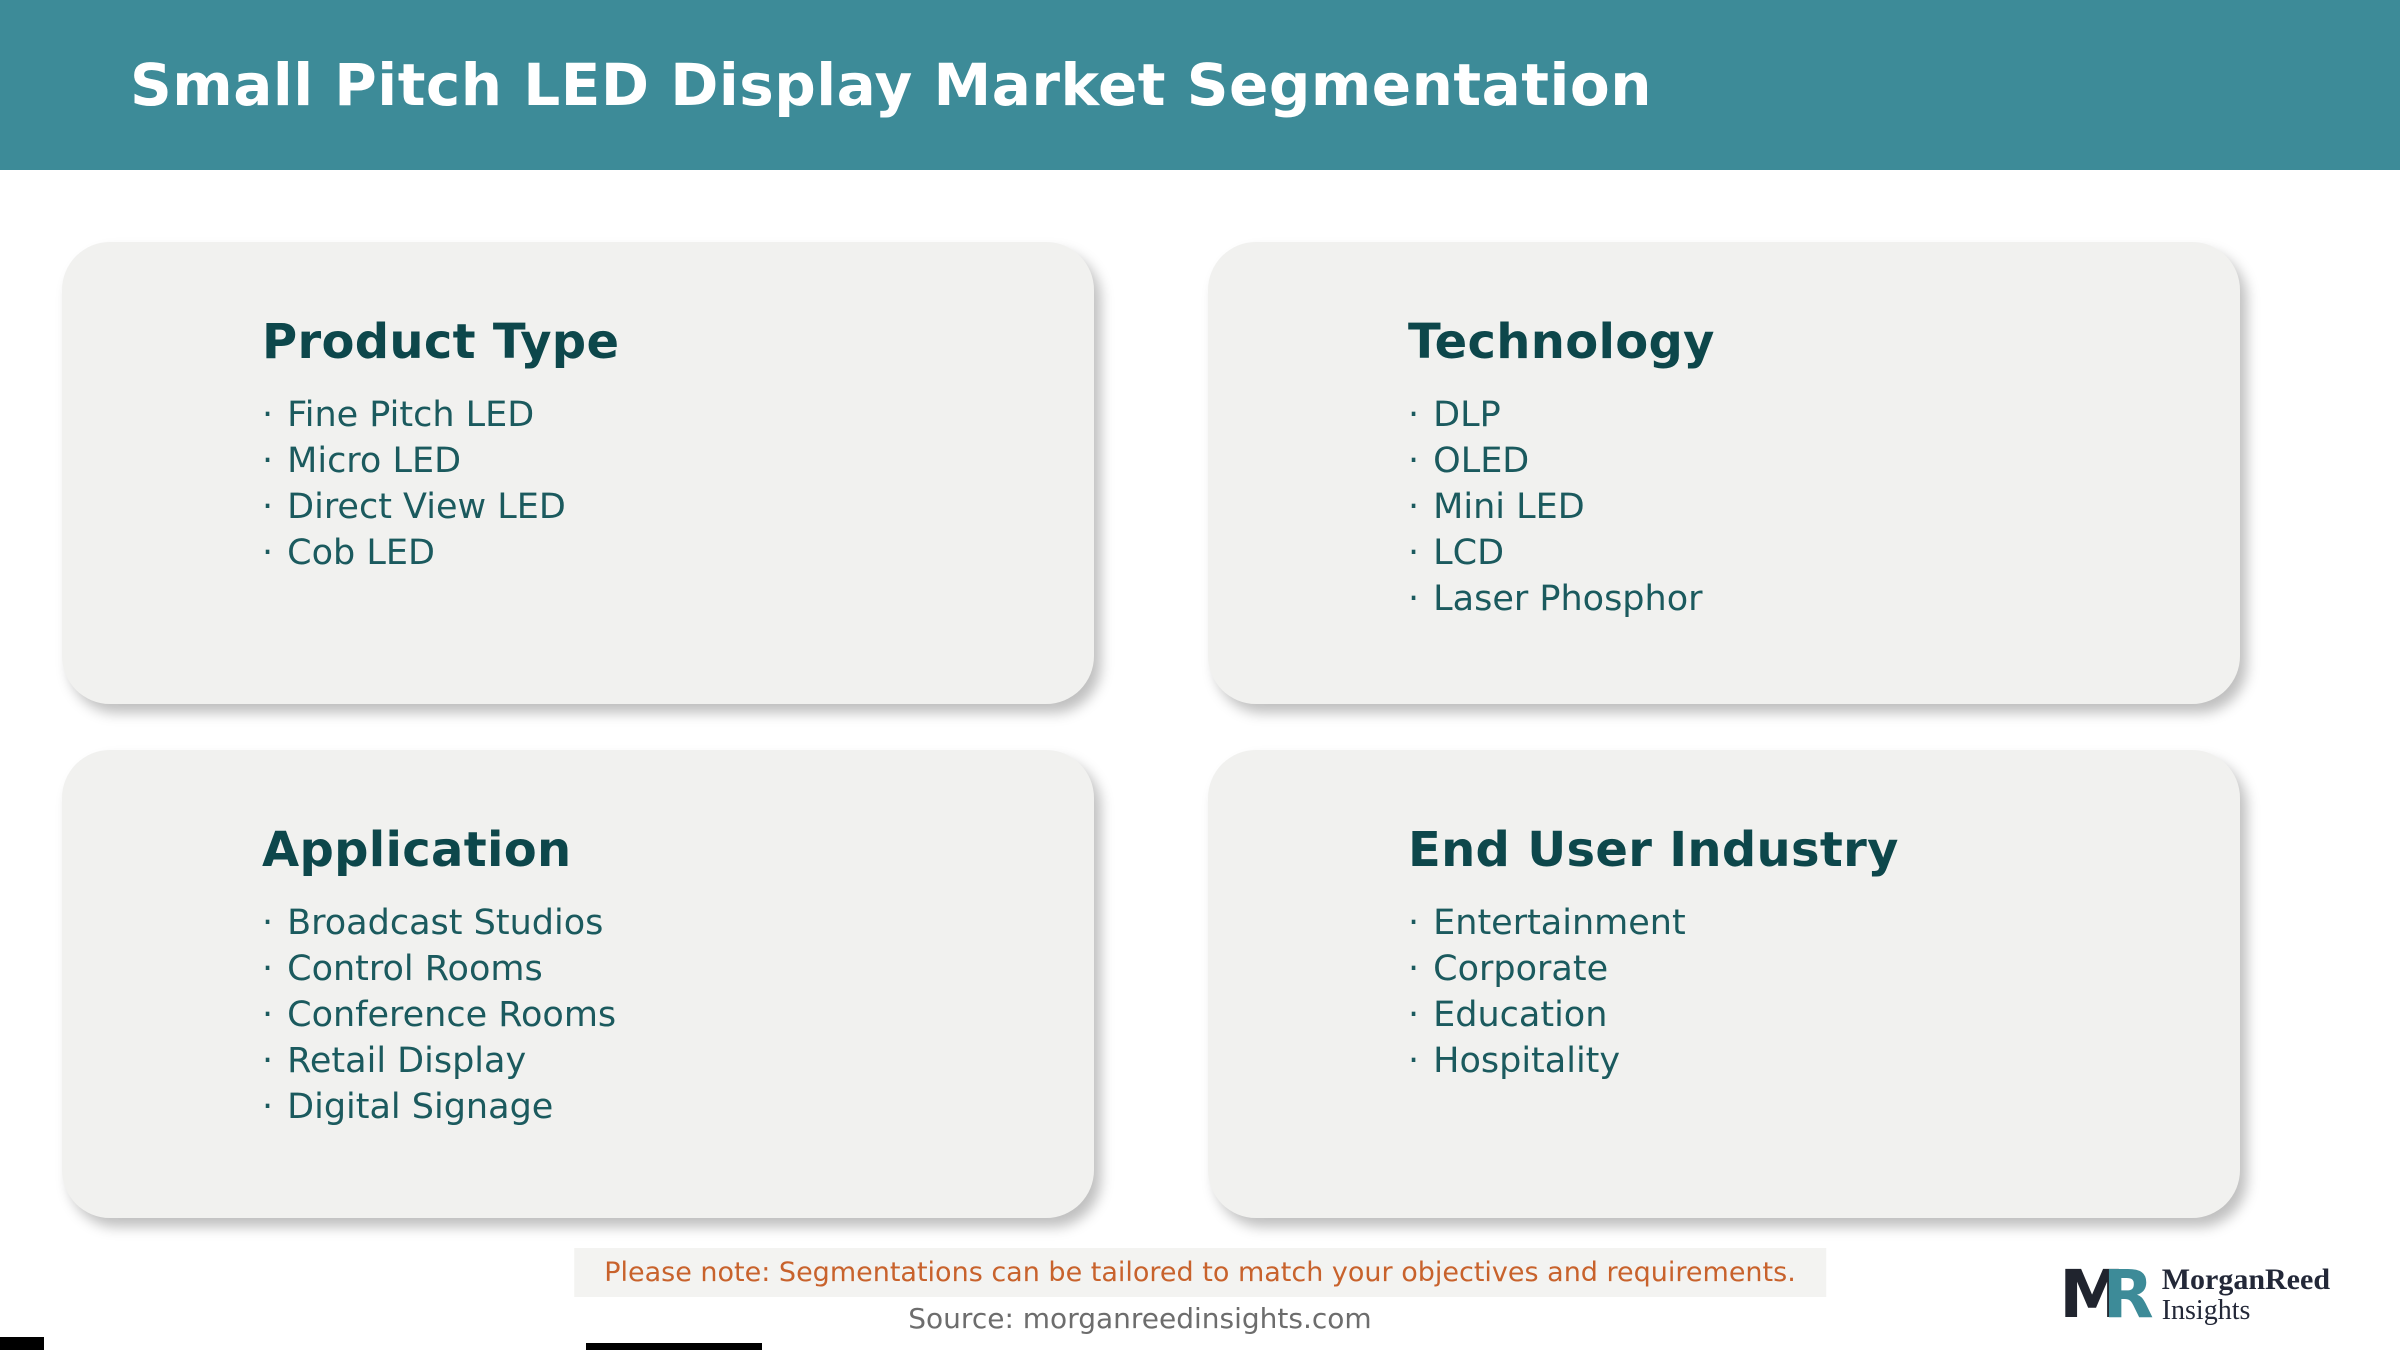 The height and width of the screenshot is (1350, 2400). Describe the element at coordinates (1653, 850) in the screenshot. I see `card-title: End User Industry` at that location.